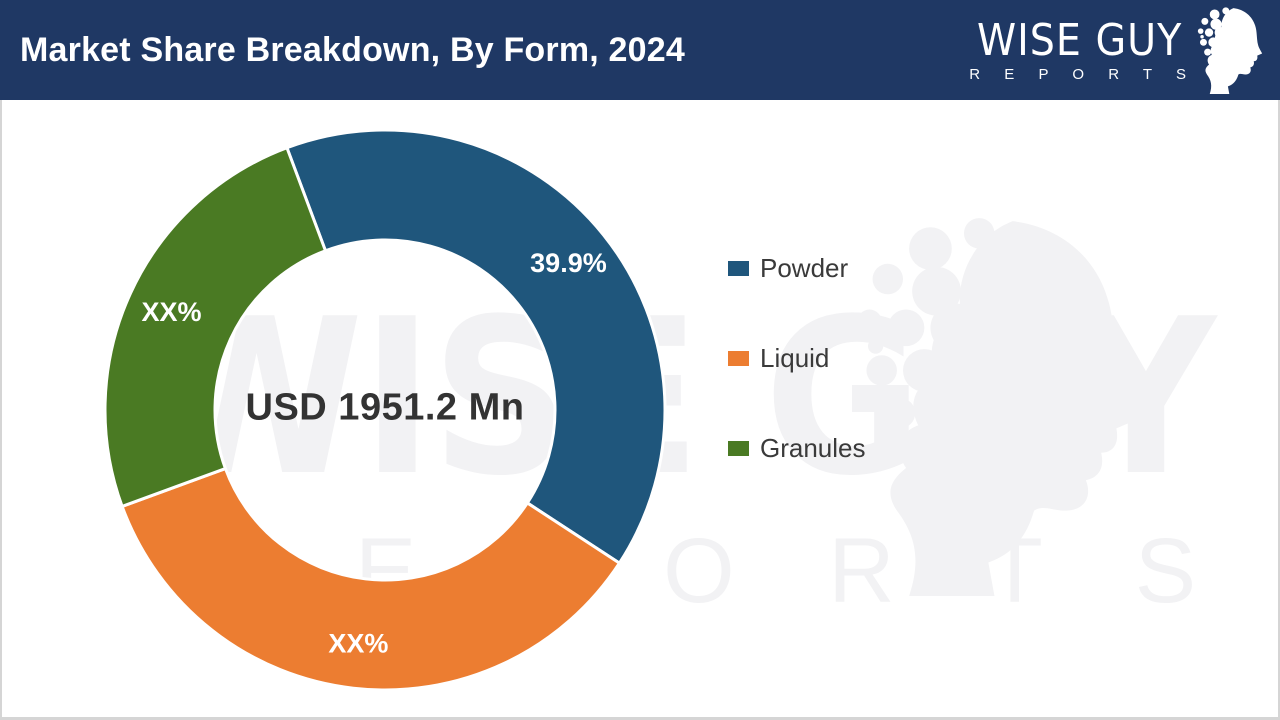 Image resolution: width=1280 pixels, height=720 pixels. I want to click on segment-label-liquid: XX%, so click(358, 643).